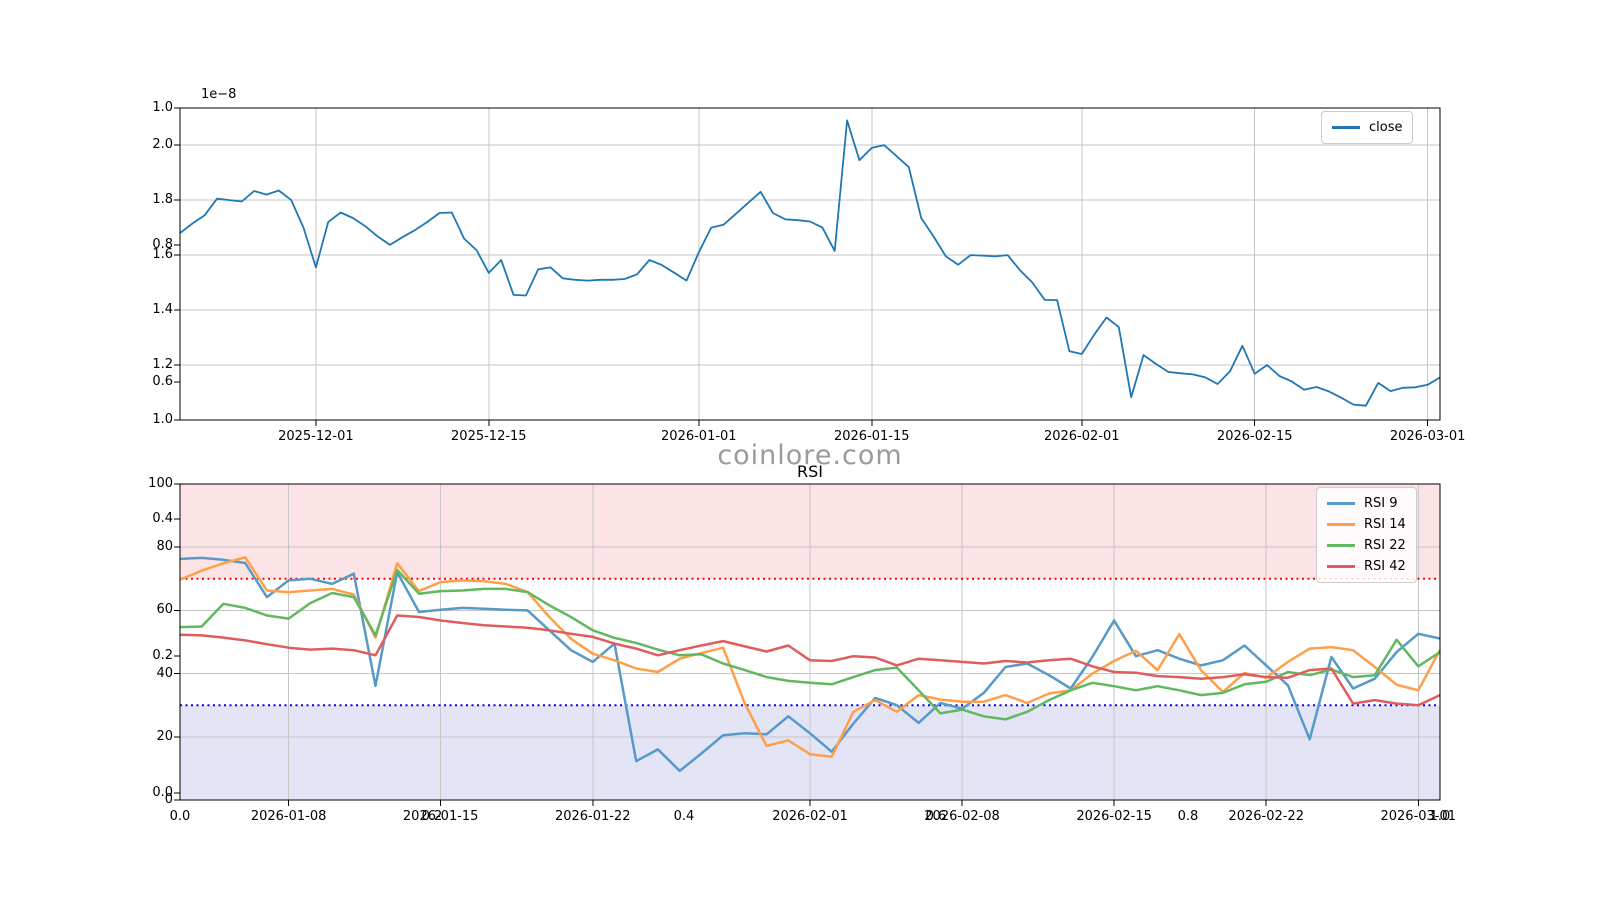 The width and height of the screenshot is (1600, 900). I want to click on y-tick-label: 80, so click(164, 547).